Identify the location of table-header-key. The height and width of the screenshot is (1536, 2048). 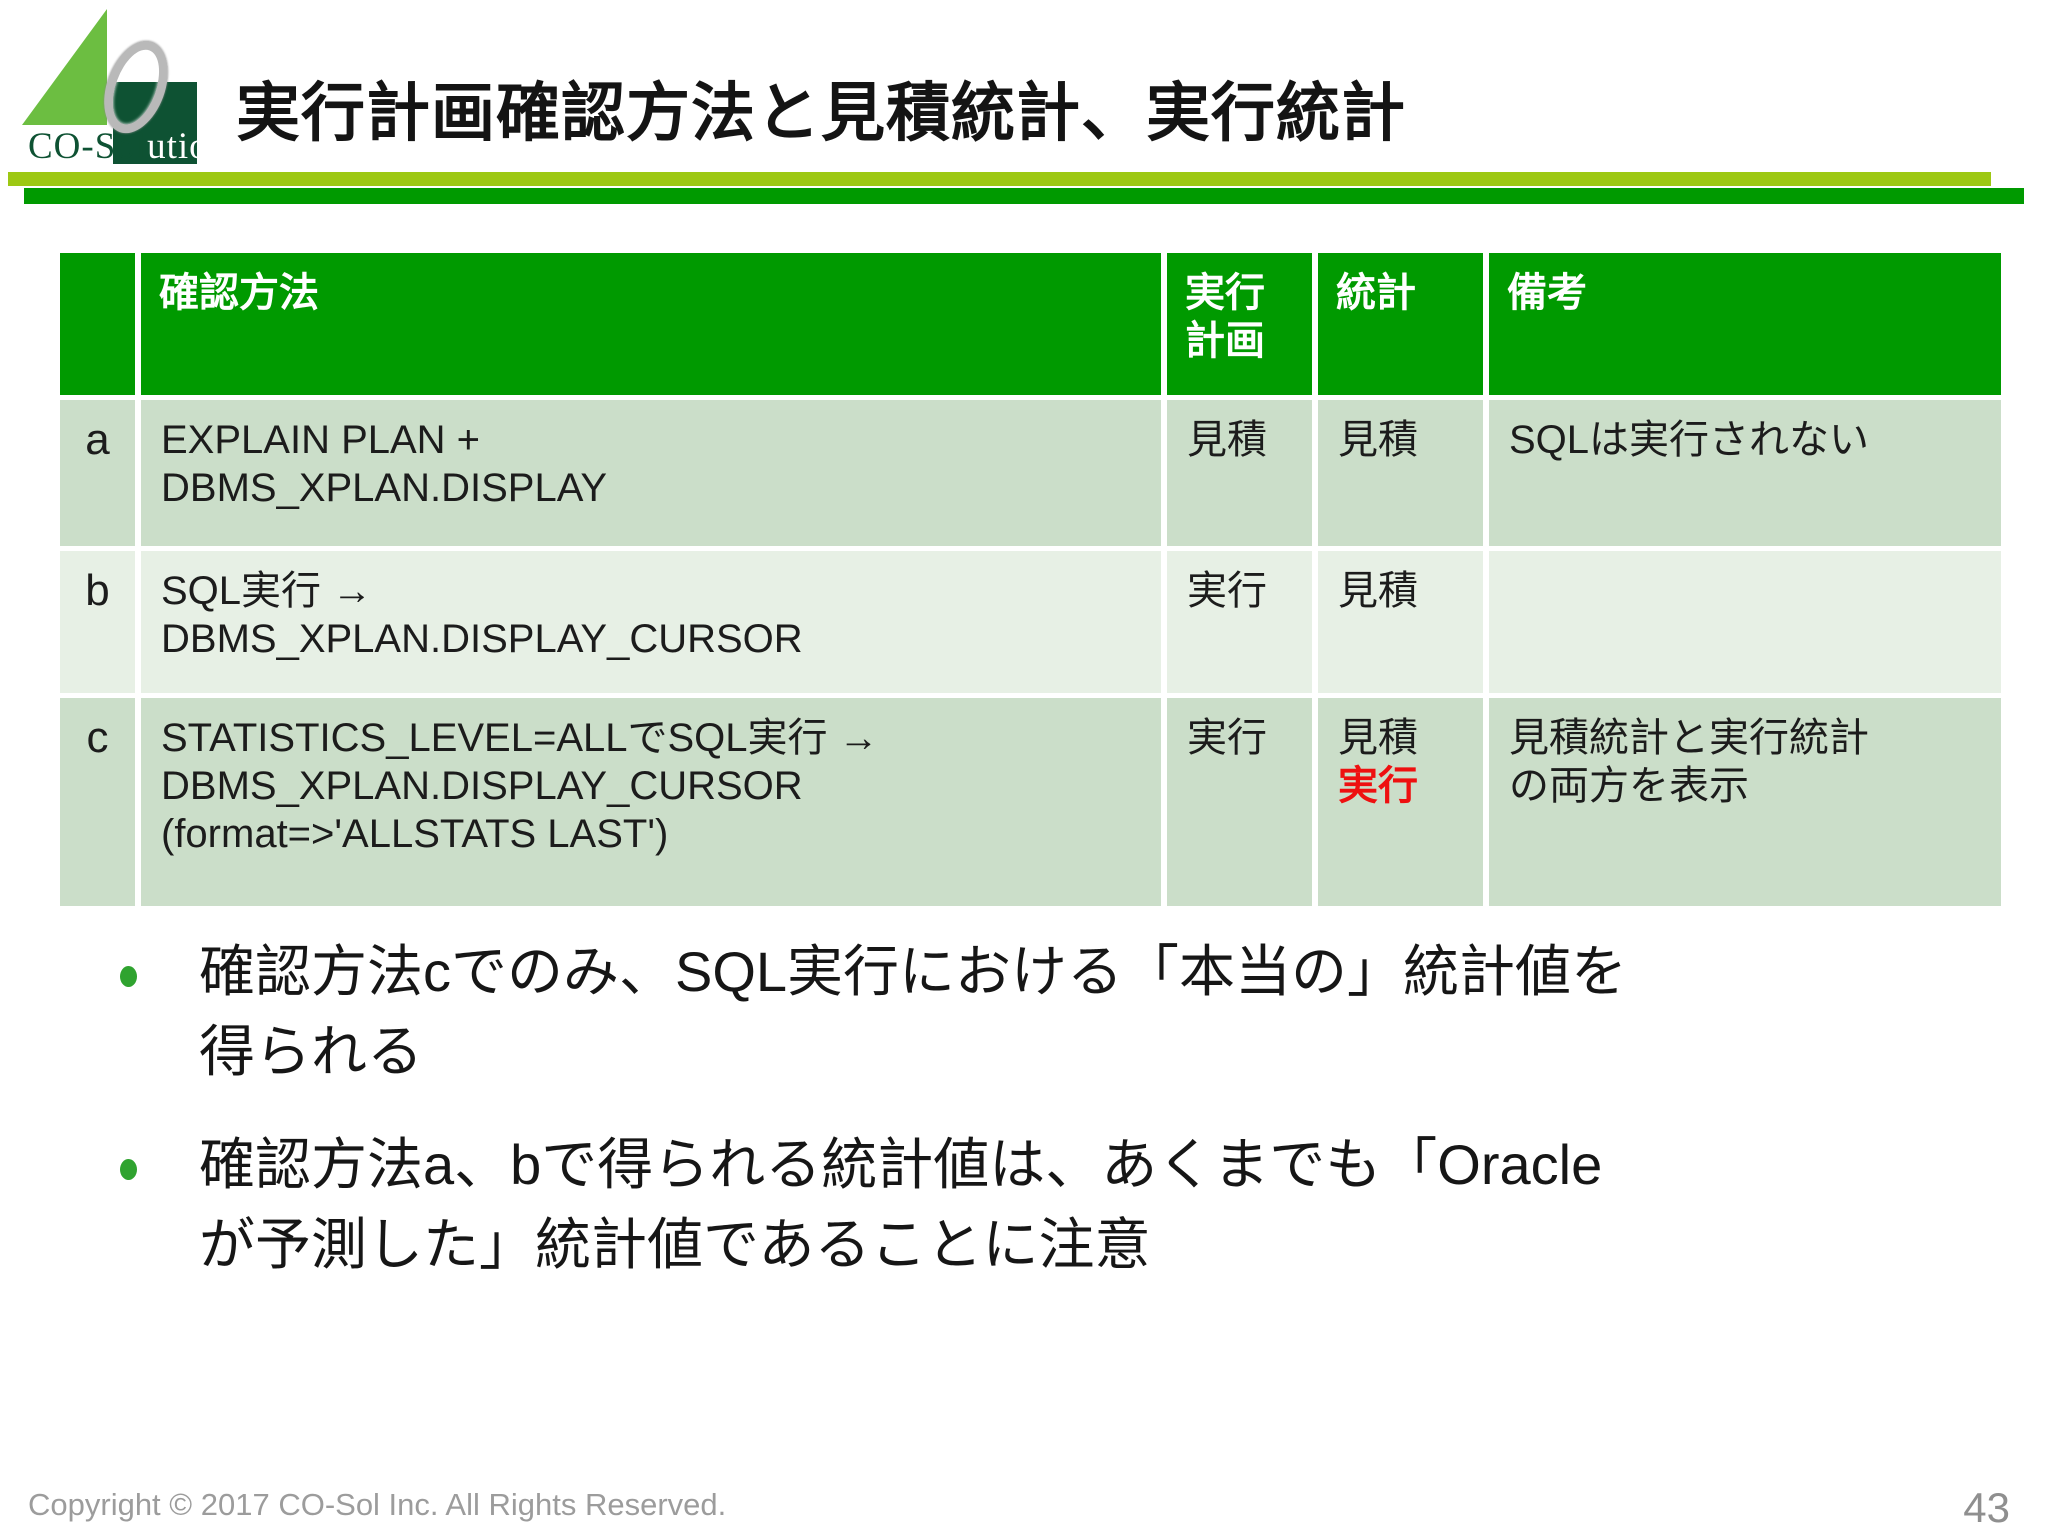
(97, 324).